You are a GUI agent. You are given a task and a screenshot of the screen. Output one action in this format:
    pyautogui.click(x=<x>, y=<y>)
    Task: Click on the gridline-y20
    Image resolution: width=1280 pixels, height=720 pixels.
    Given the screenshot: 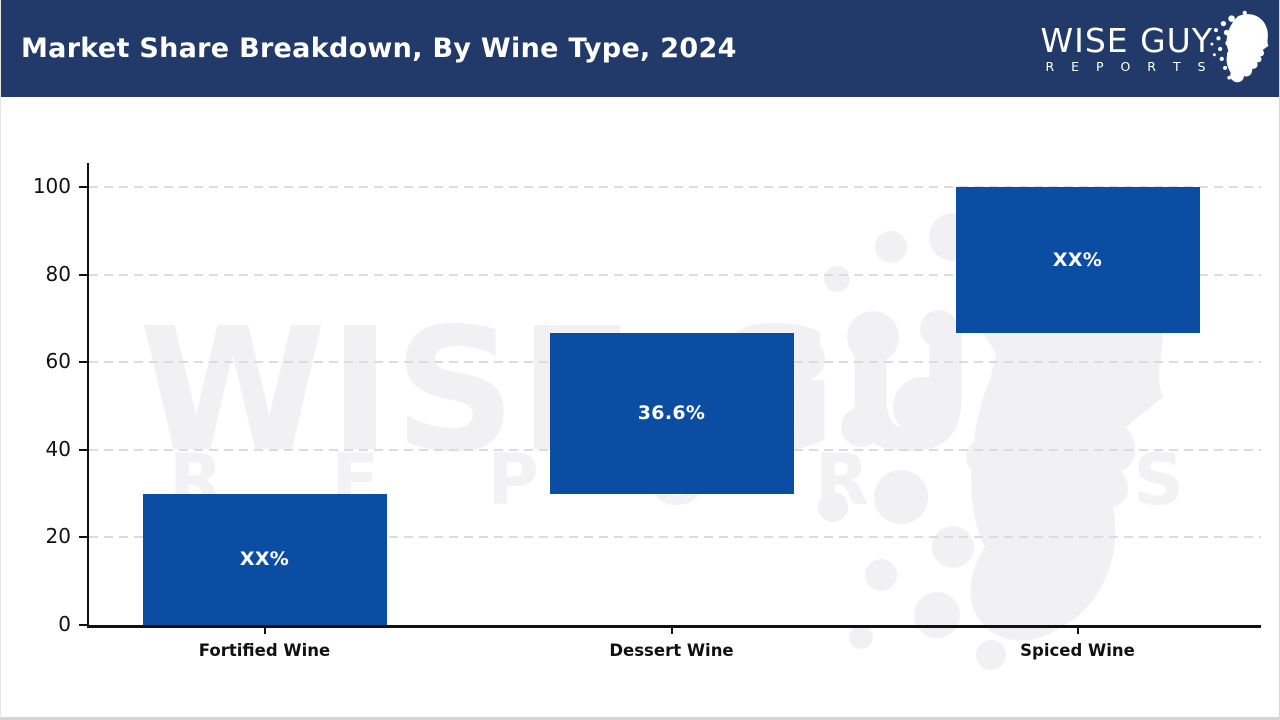 What is the action you would take?
    pyautogui.click(x=675, y=537)
    